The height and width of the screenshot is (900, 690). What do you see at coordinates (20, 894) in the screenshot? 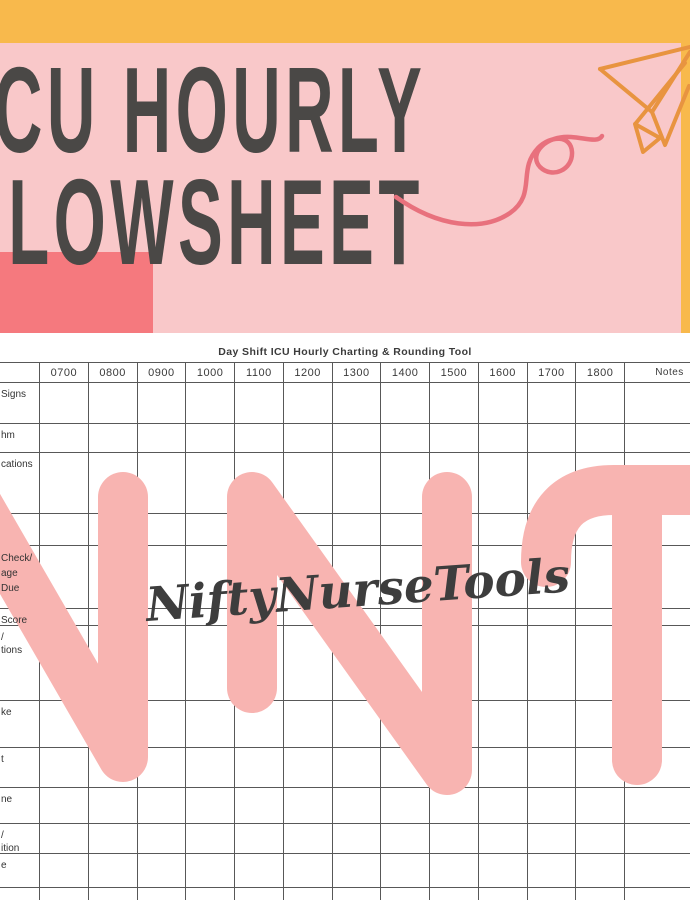
I see `row-label-cell` at bounding box center [20, 894].